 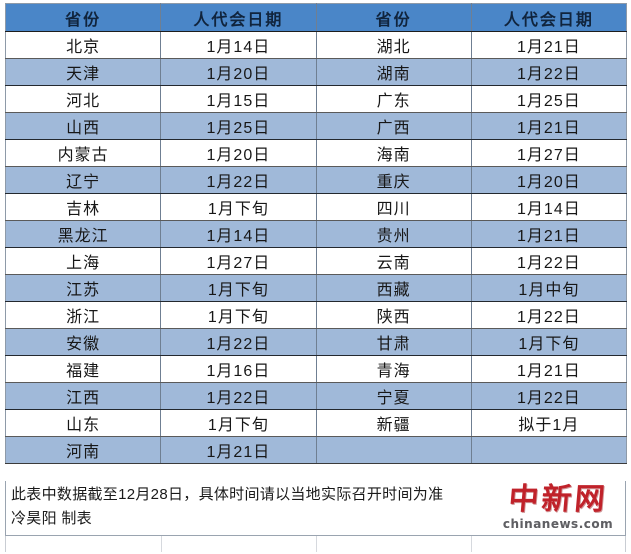 What do you see at coordinates (394, 17) in the screenshot?
I see `header-cell-province-right: 省份` at bounding box center [394, 17].